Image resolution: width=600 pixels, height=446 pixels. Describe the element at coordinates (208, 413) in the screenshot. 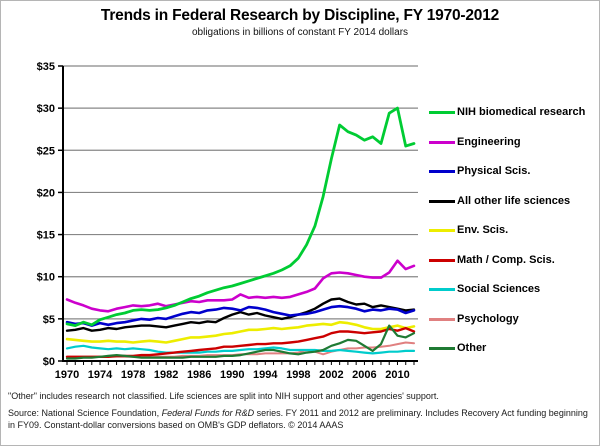

I see `source-series-name: Federal Funds for R&D` at that location.